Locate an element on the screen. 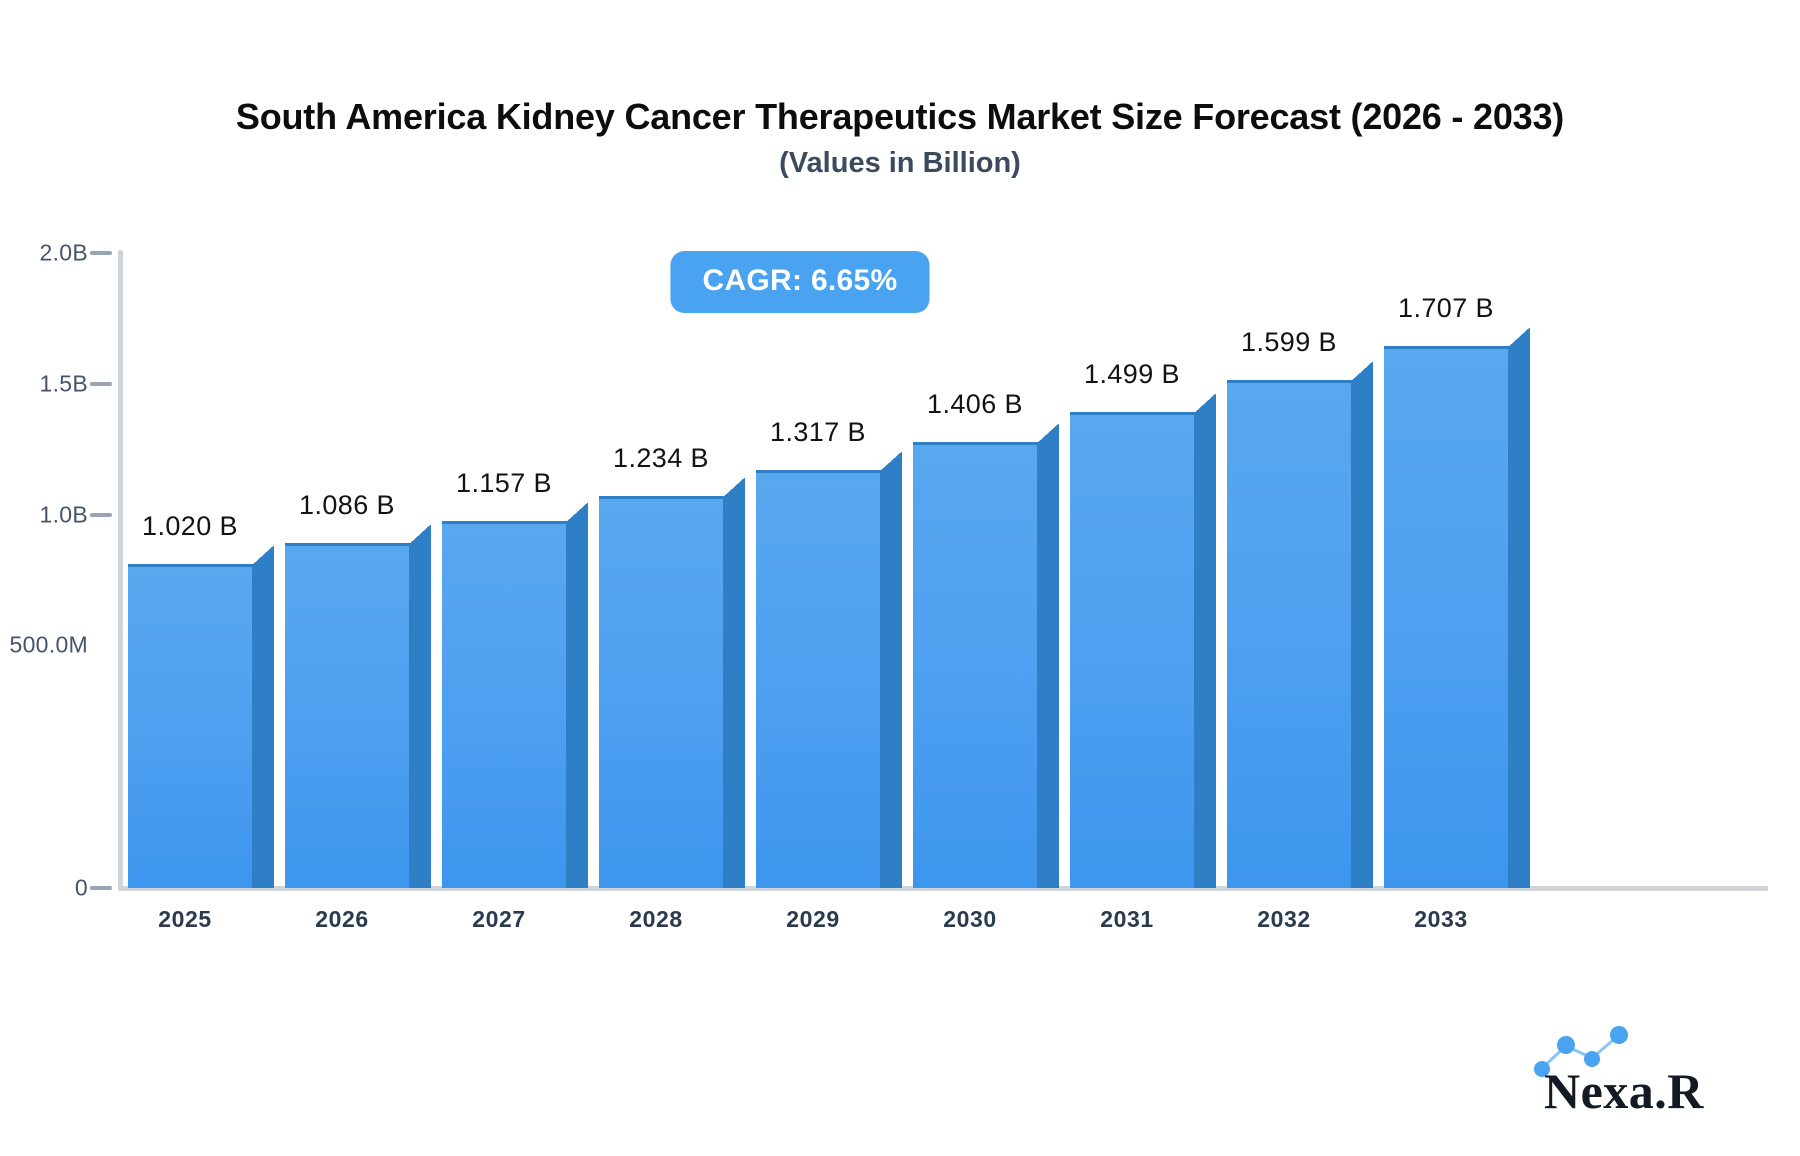 This screenshot has width=1800, height=1156. bar-value-label: 1.317 B is located at coordinates (818, 431).